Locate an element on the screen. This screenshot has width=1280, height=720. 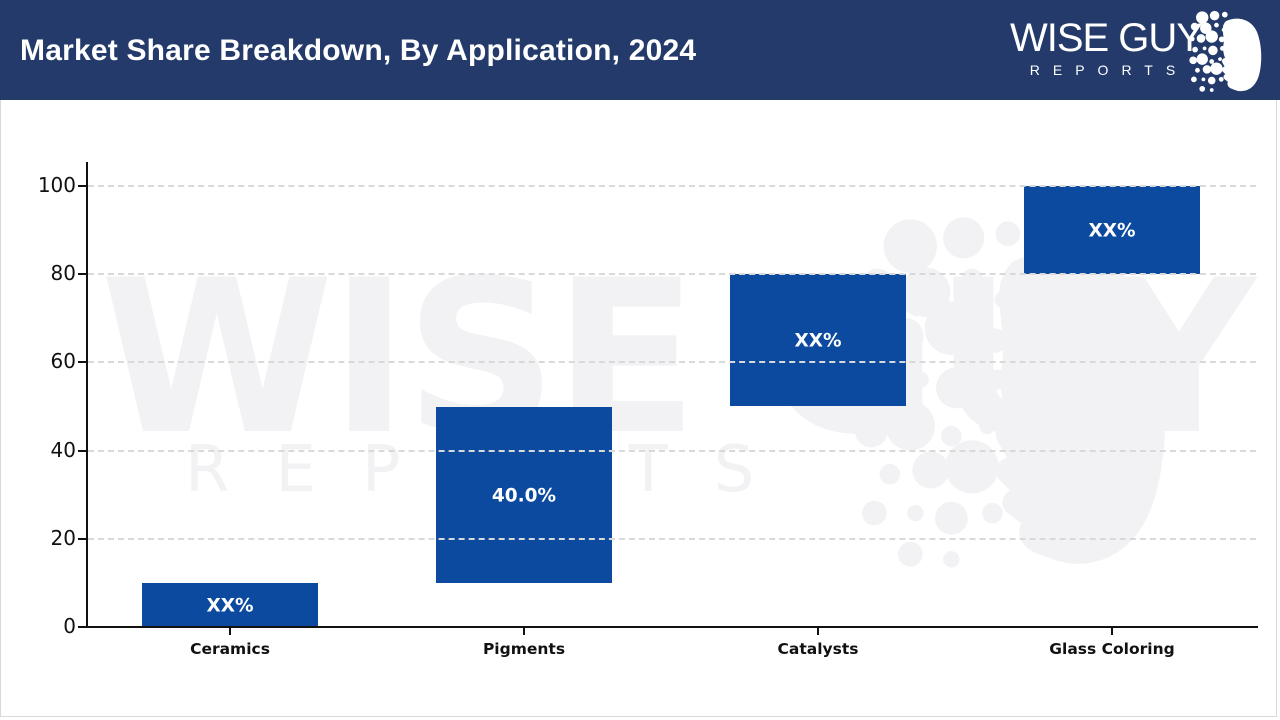
y-tick-label: 0 is located at coordinates (69, 626).